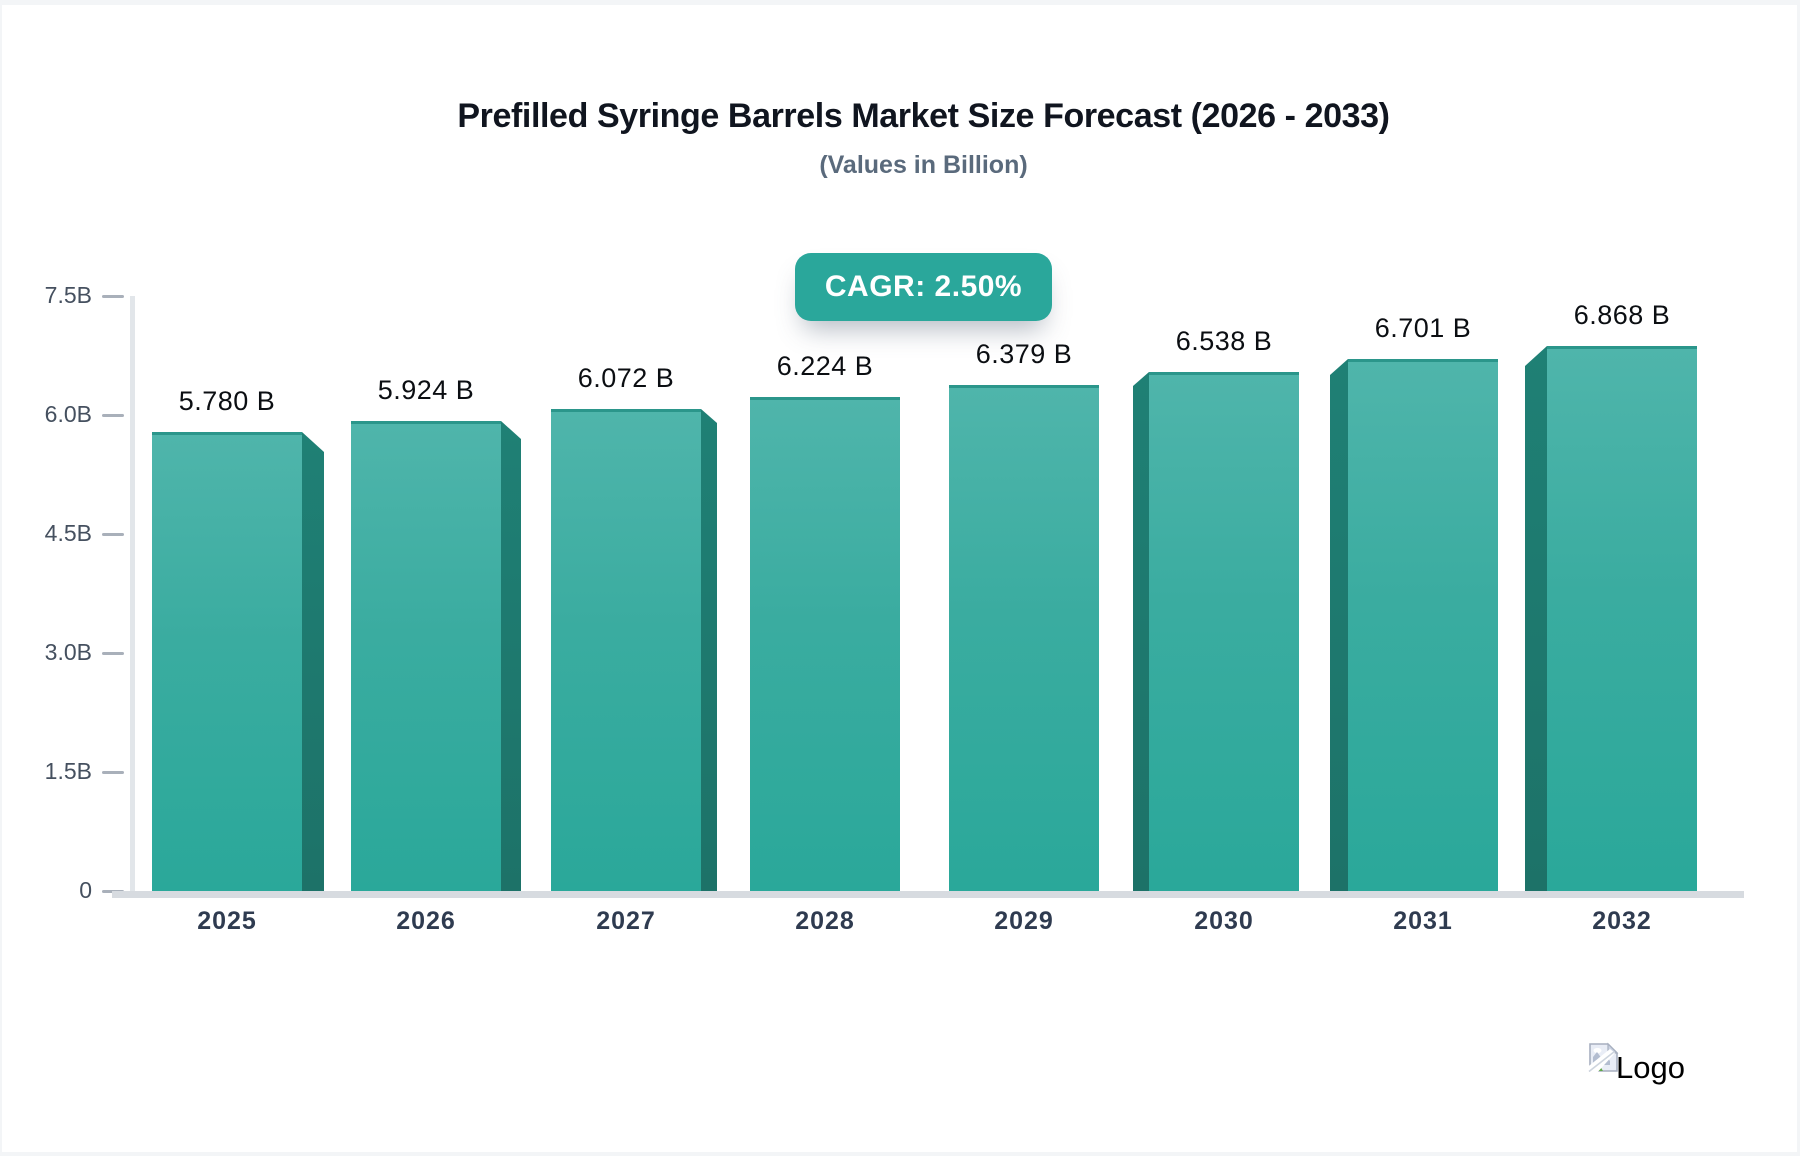 This screenshot has width=1800, height=1156. Describe the element at coordinates (132, 597) in the screenshot. I see `y-axis-line` at that location.